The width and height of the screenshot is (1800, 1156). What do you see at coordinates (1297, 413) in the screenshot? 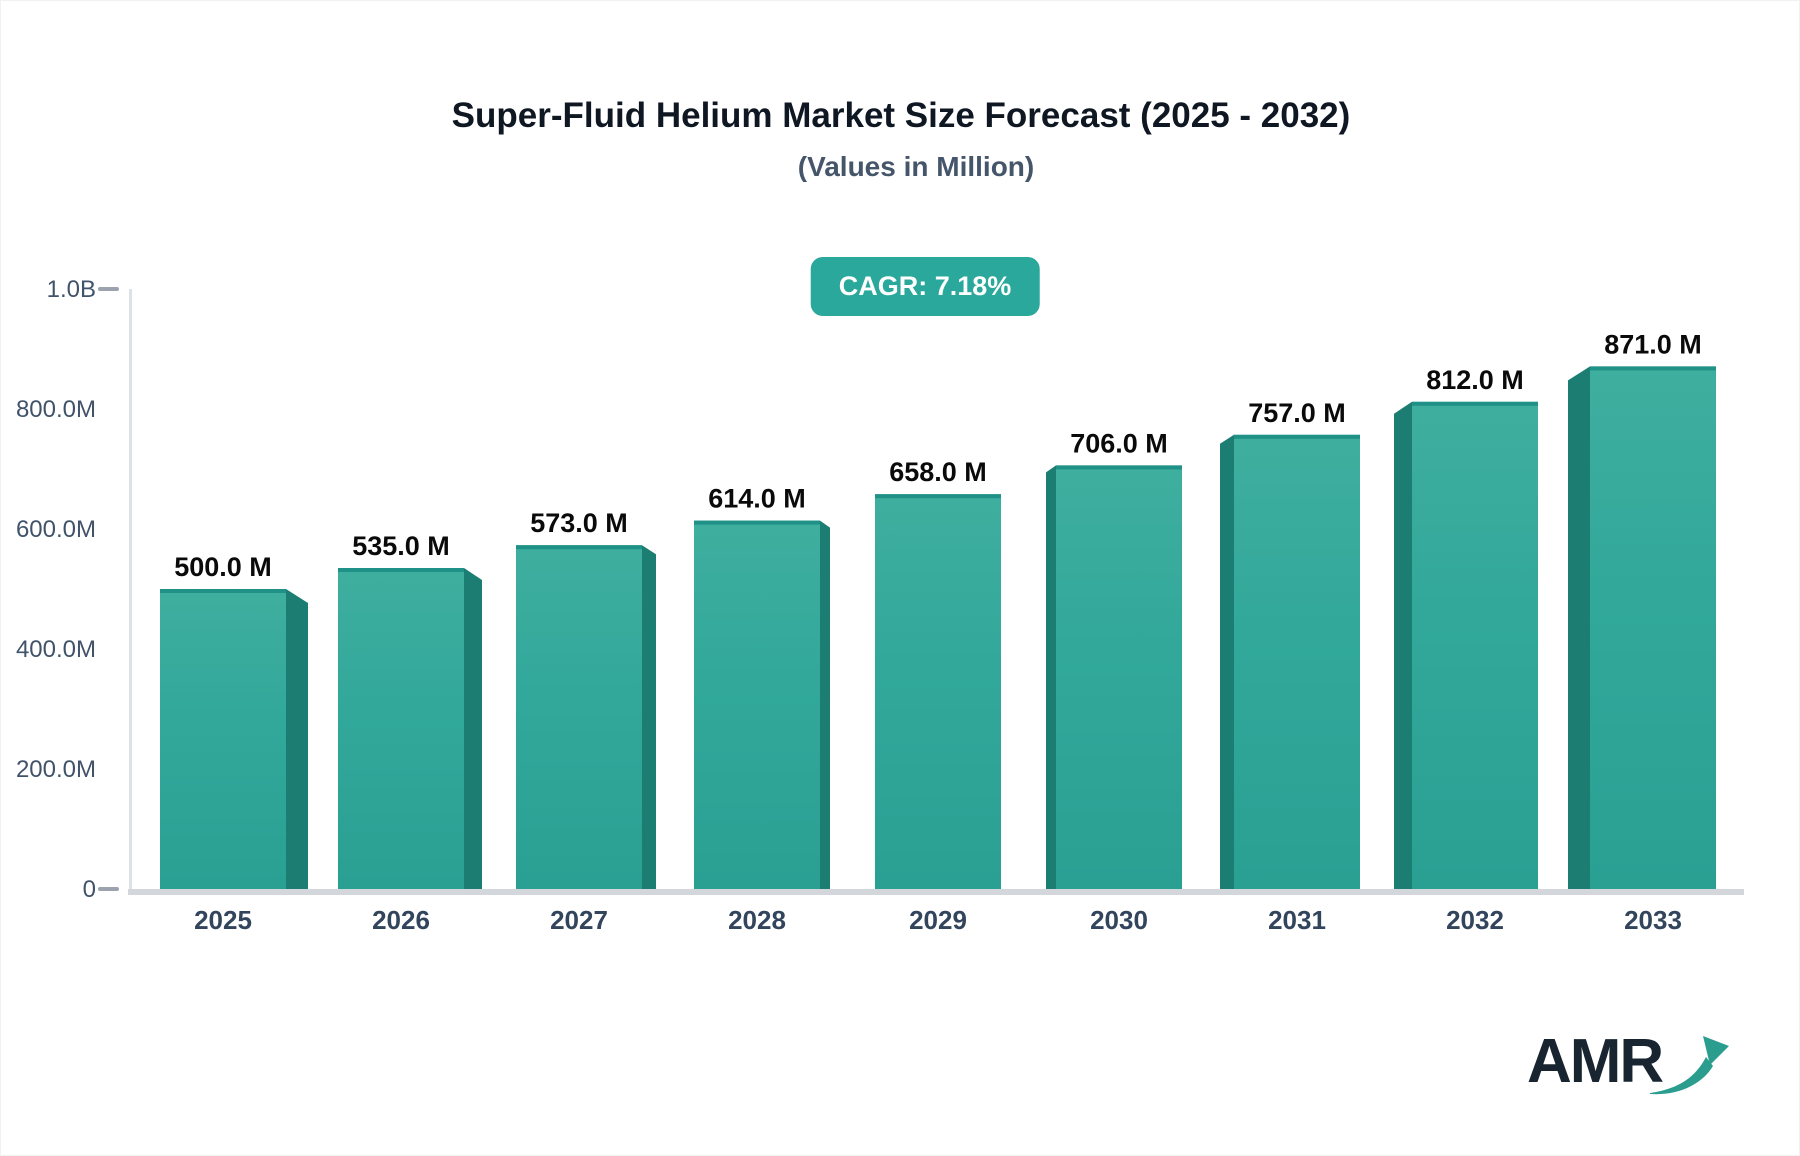
I see `bar-value-label-2031: 757.0 M` at bounding box center [1297, 413].